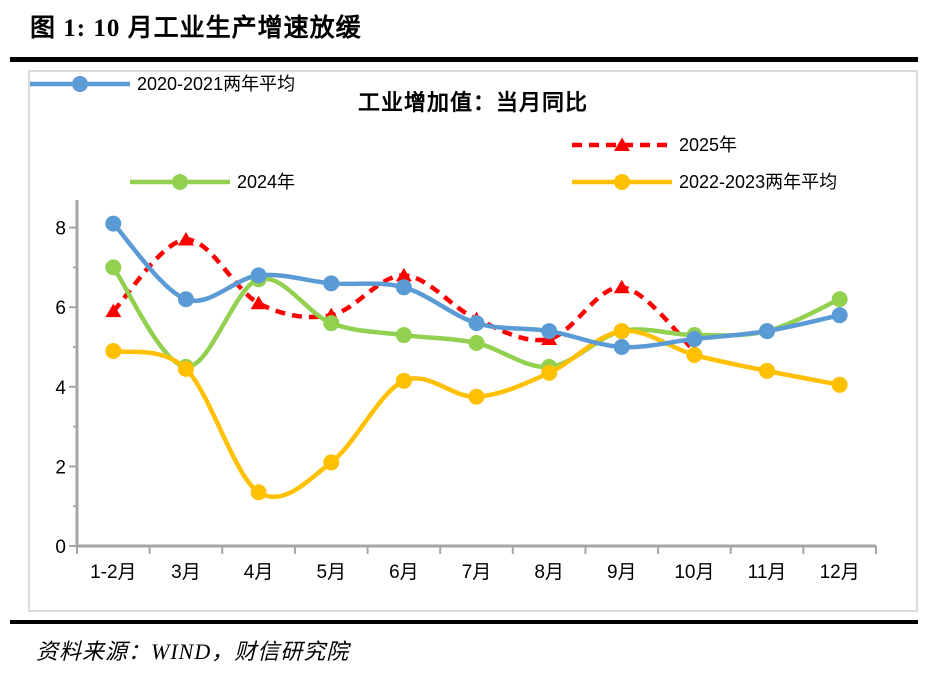 This screenshot has height=681, width=926. I want to click on x-tick-label: 3月, so click(186, 572).